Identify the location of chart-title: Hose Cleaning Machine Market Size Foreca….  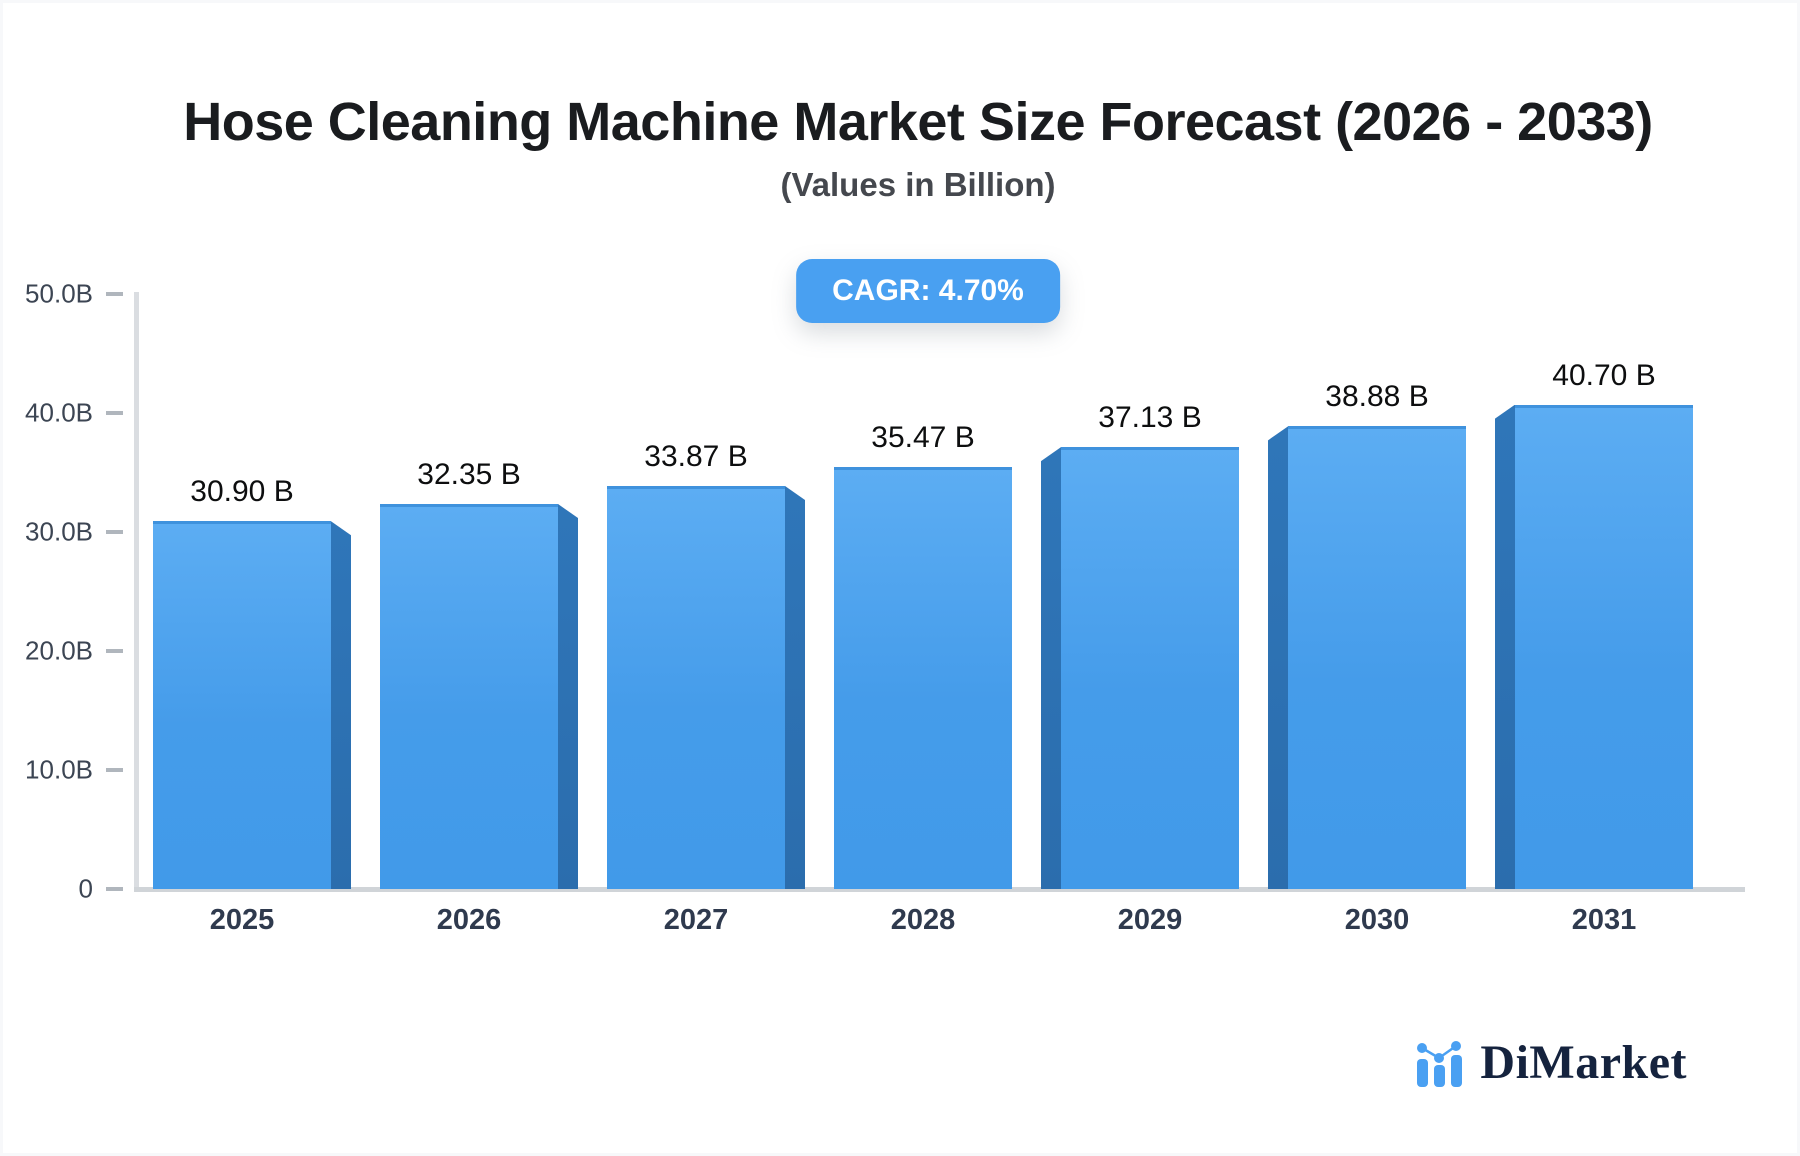
(918, 122).